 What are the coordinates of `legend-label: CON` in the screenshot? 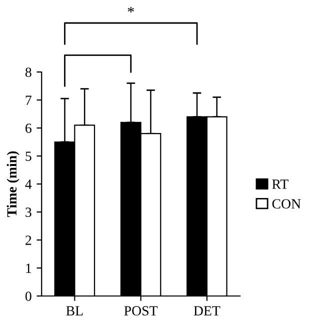 It's located at (286, 204).